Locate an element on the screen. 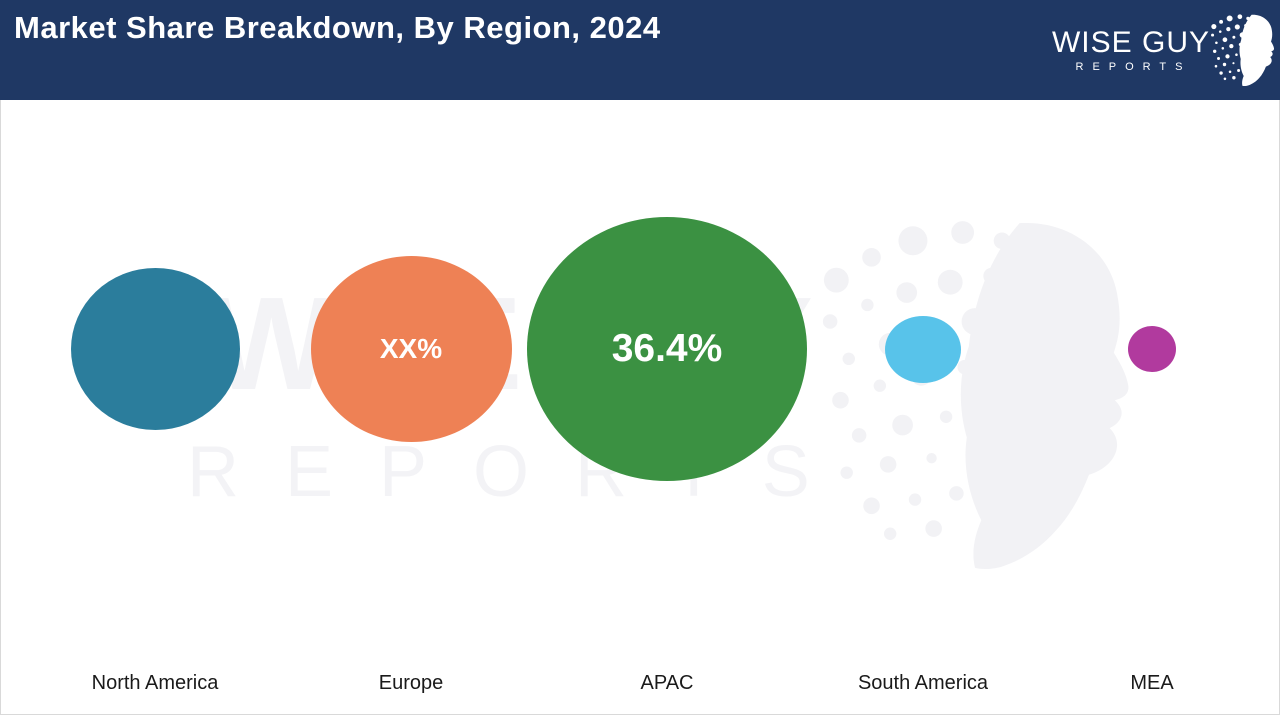  bubble-value-label: 36.4% is located at coordinates (667, 348).